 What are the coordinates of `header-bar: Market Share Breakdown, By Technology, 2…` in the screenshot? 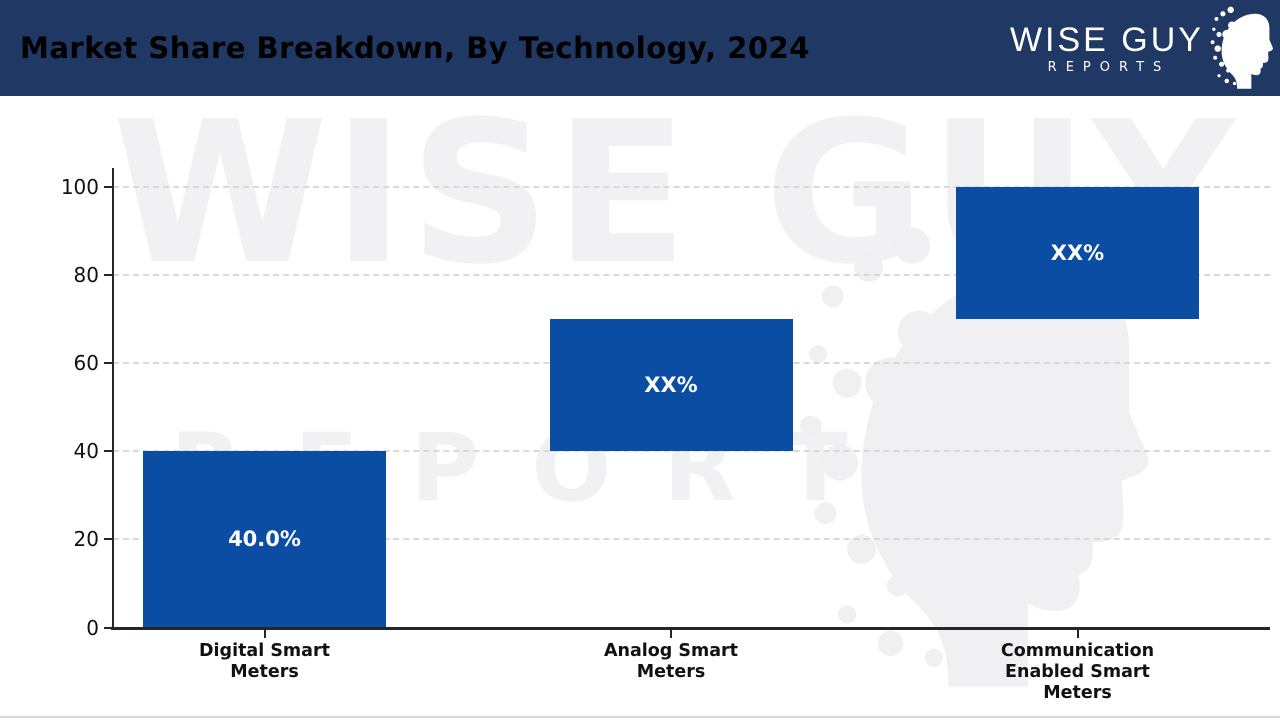 It's located at (640, 48).